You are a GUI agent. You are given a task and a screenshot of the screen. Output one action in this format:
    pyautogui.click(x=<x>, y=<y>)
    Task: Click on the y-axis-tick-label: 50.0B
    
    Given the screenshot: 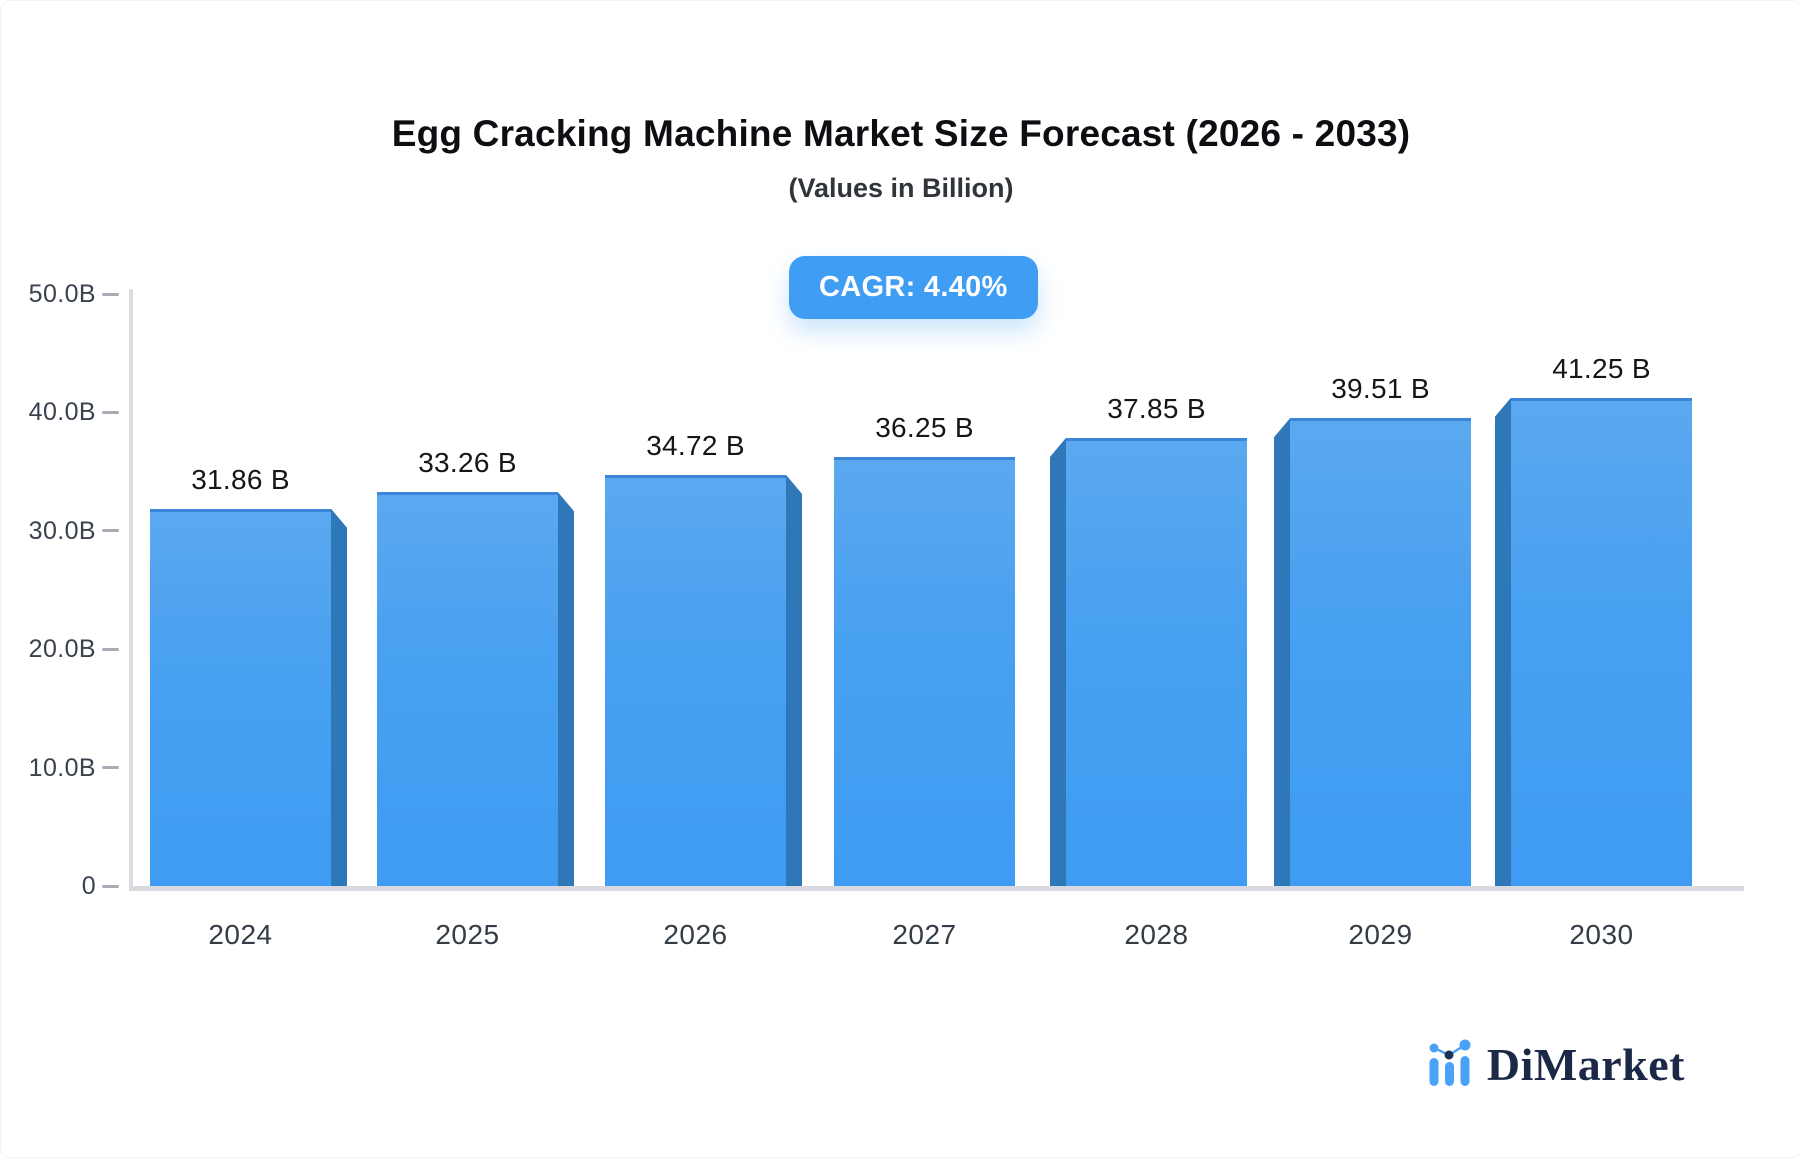 What is the action you would take?
    pyautogui.click(x=62, y=294)
    